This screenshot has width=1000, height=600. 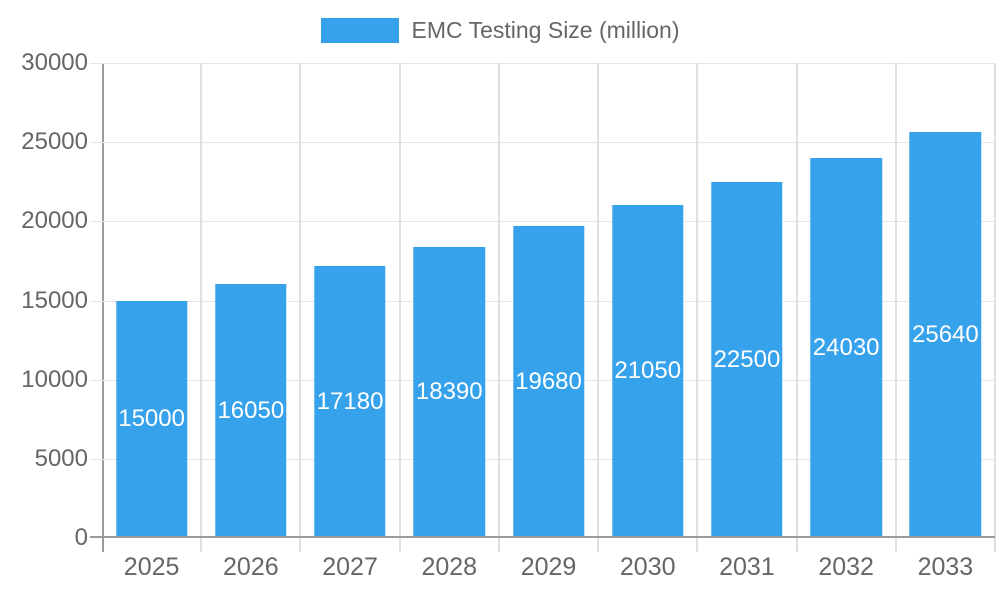 What do you see at coordinates (54, 221) in the screenshot?
I see `y-tick-label: 20000` at bounding box center [54, 221].